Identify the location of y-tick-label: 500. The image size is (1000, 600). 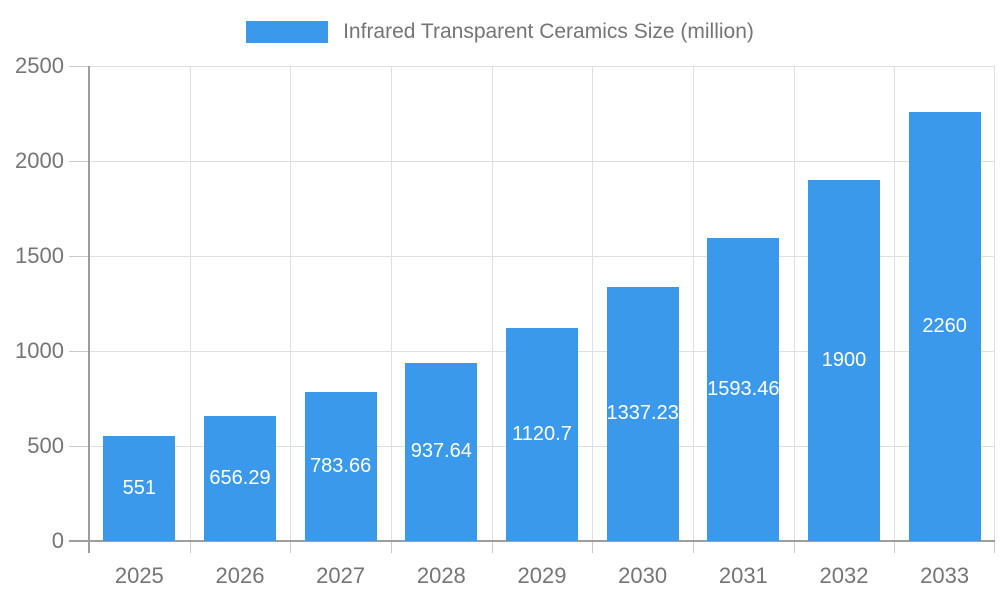
(45, 445).